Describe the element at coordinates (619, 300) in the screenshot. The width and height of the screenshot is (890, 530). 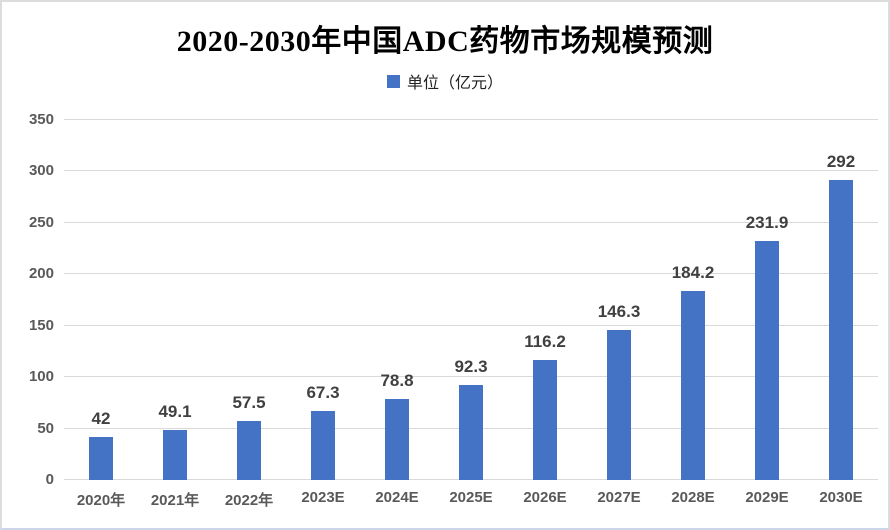
I see `bar-group: 146.3` at that location.